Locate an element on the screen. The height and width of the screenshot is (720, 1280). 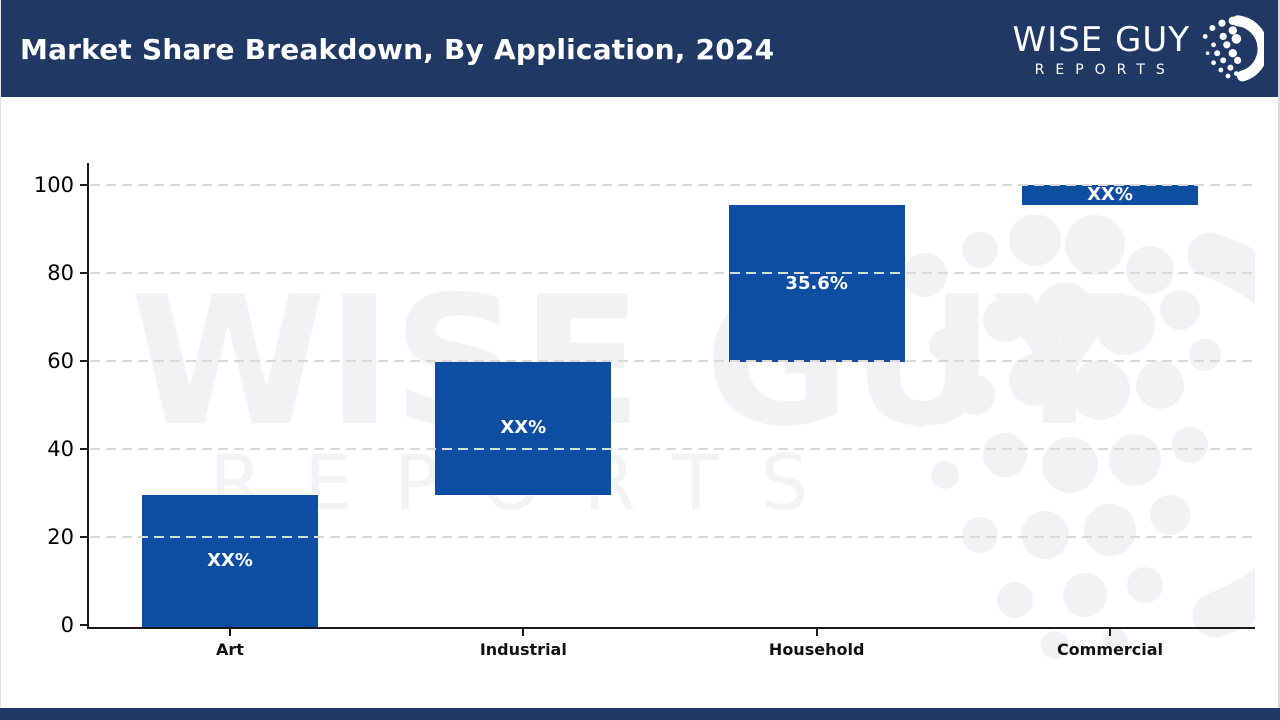
y-tick-label: 20 is located at coordinates (60, 537).